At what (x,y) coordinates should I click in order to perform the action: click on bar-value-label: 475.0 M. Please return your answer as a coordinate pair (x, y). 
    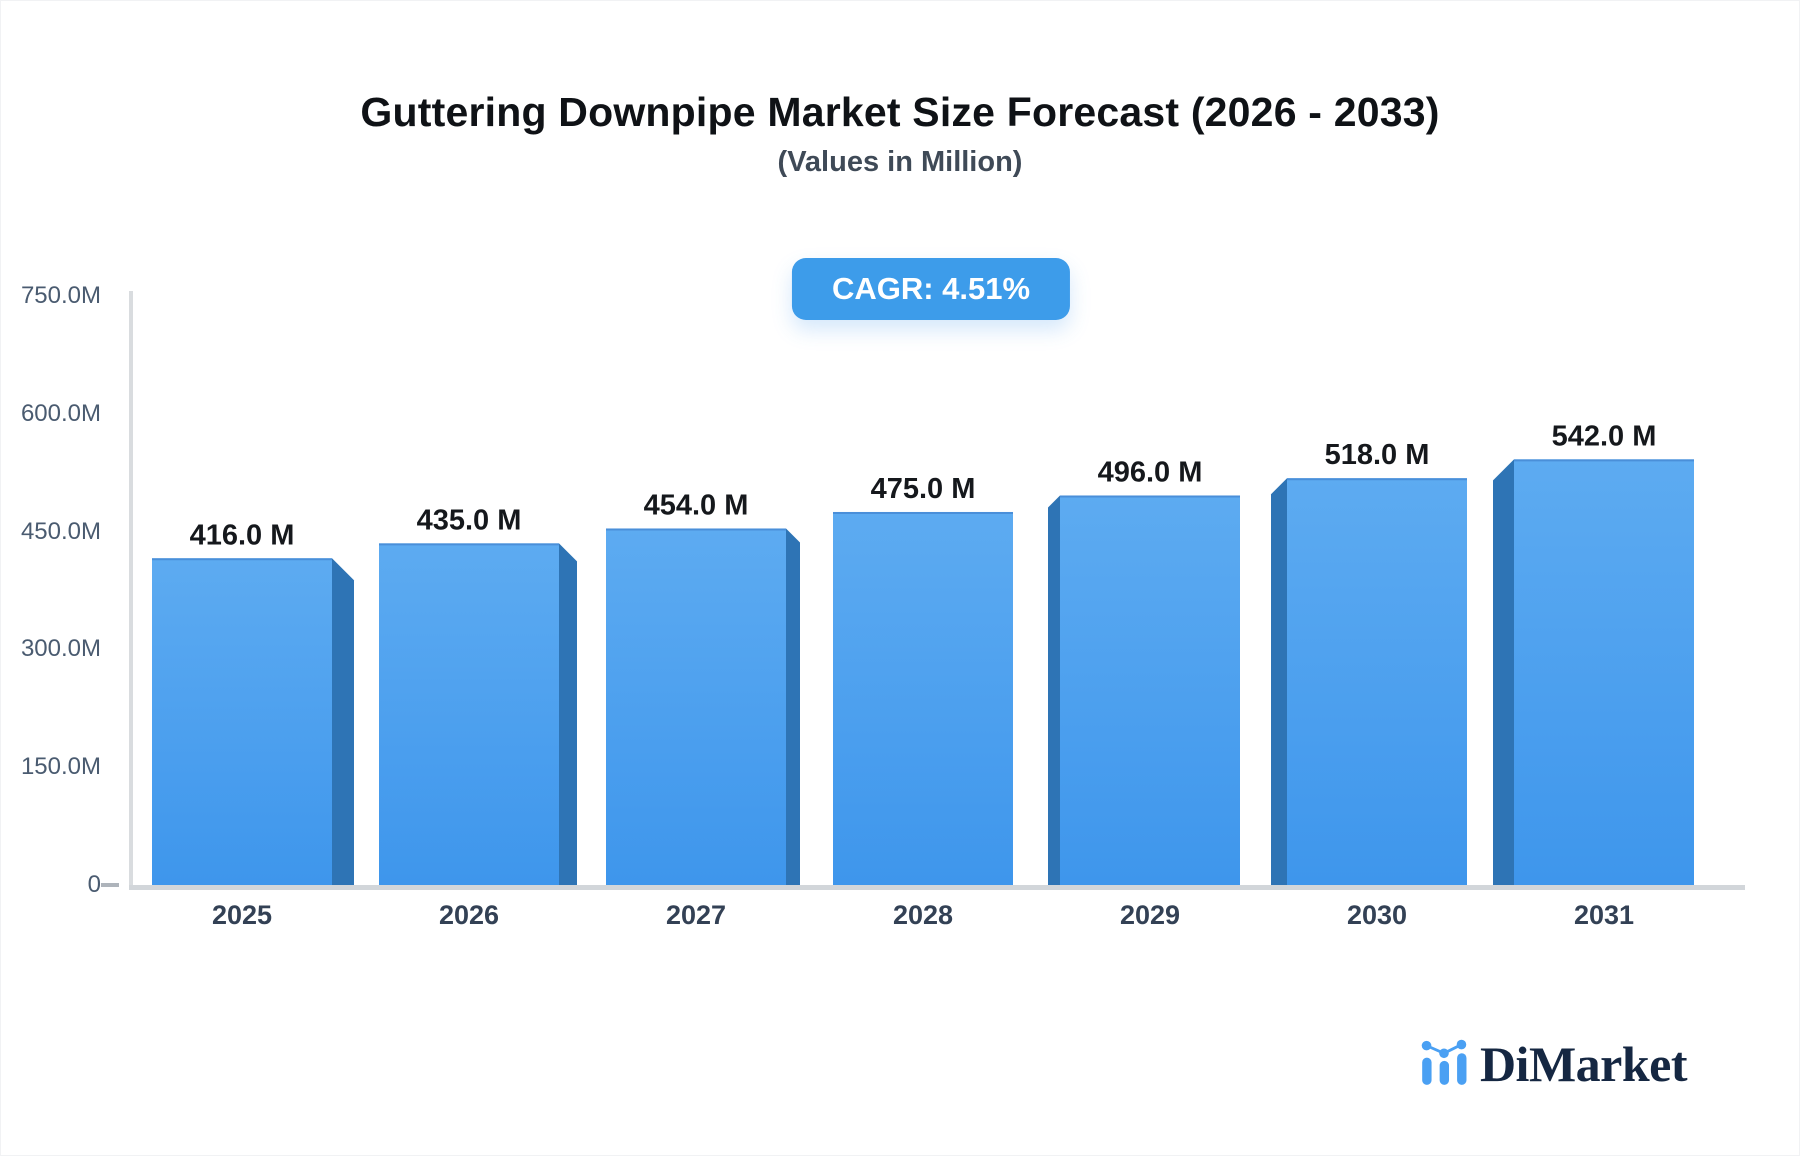
    Looking at the image, I should click on (923, 489).